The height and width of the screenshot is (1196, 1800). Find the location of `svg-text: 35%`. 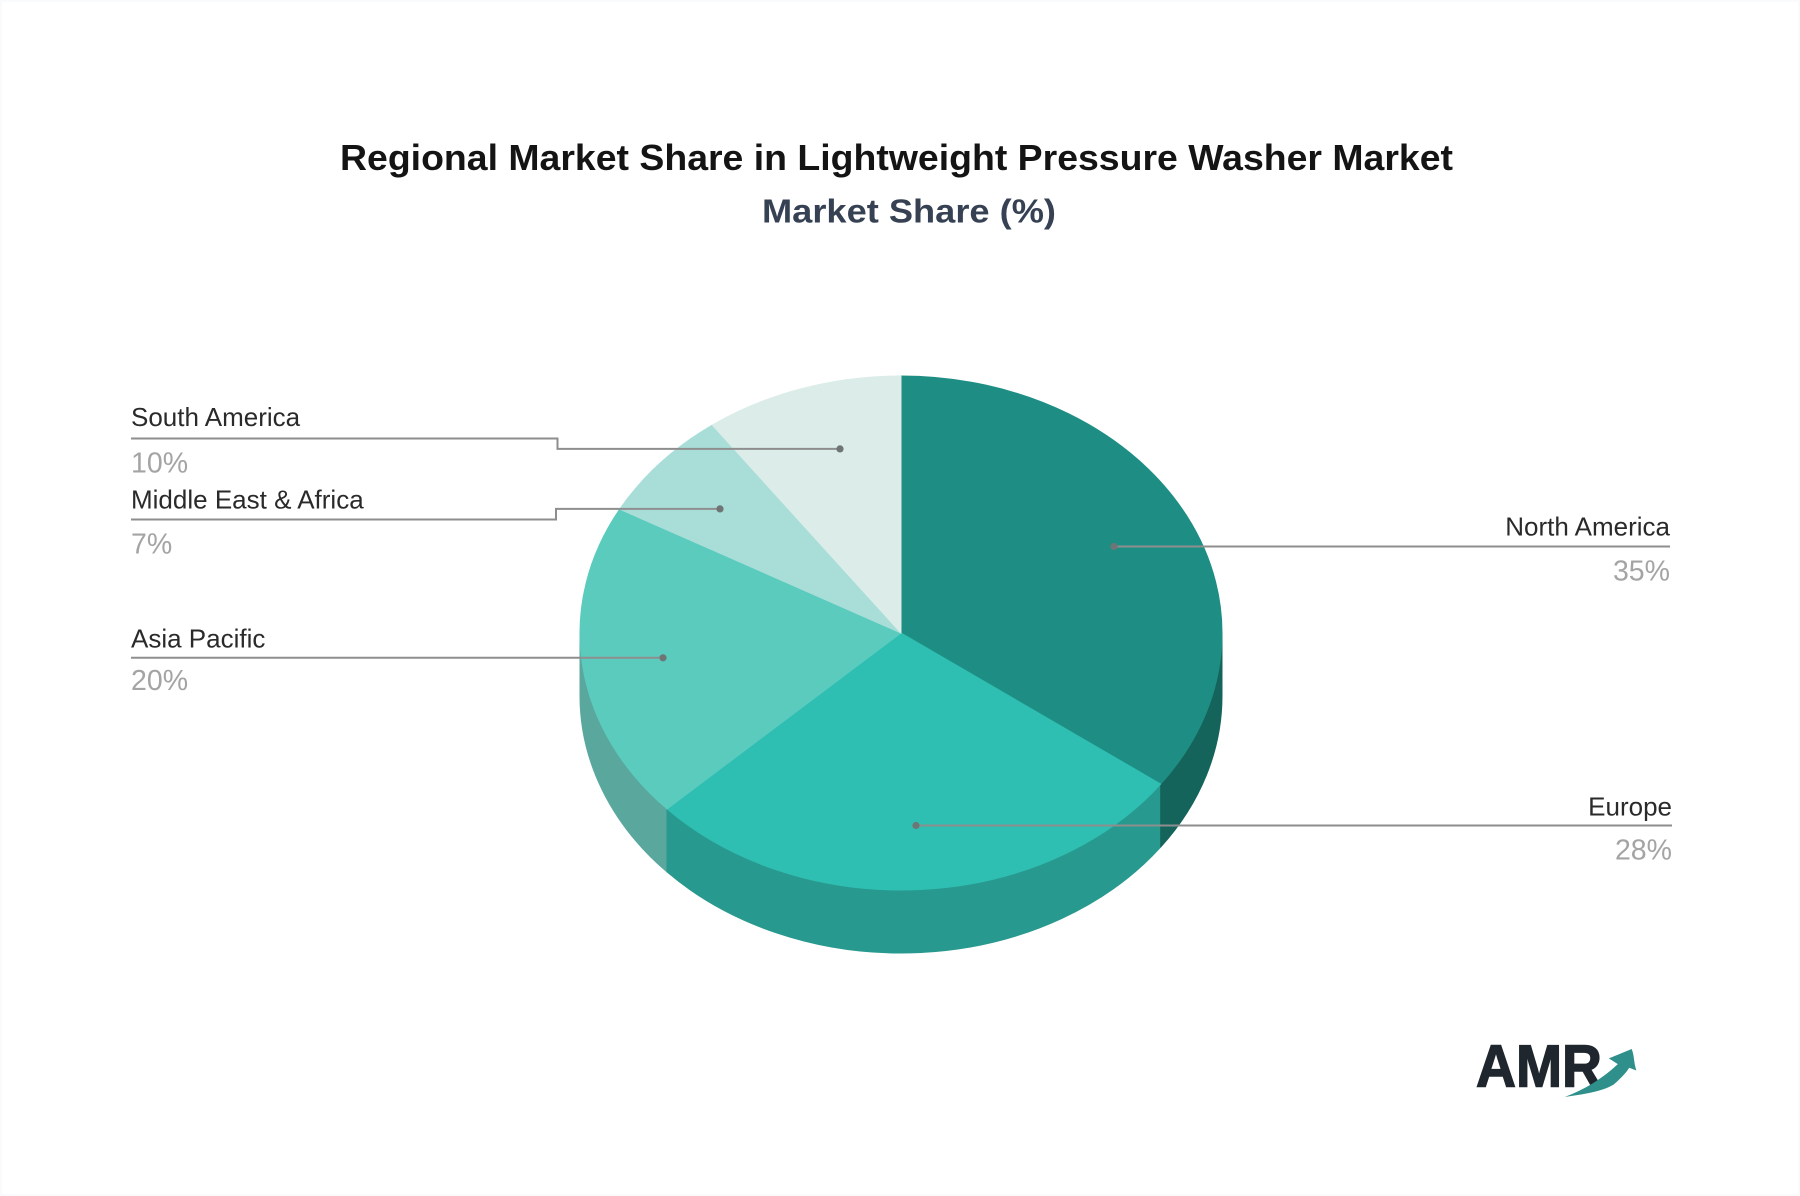

svg-text: 35% is located at coordinates (1641, 572).